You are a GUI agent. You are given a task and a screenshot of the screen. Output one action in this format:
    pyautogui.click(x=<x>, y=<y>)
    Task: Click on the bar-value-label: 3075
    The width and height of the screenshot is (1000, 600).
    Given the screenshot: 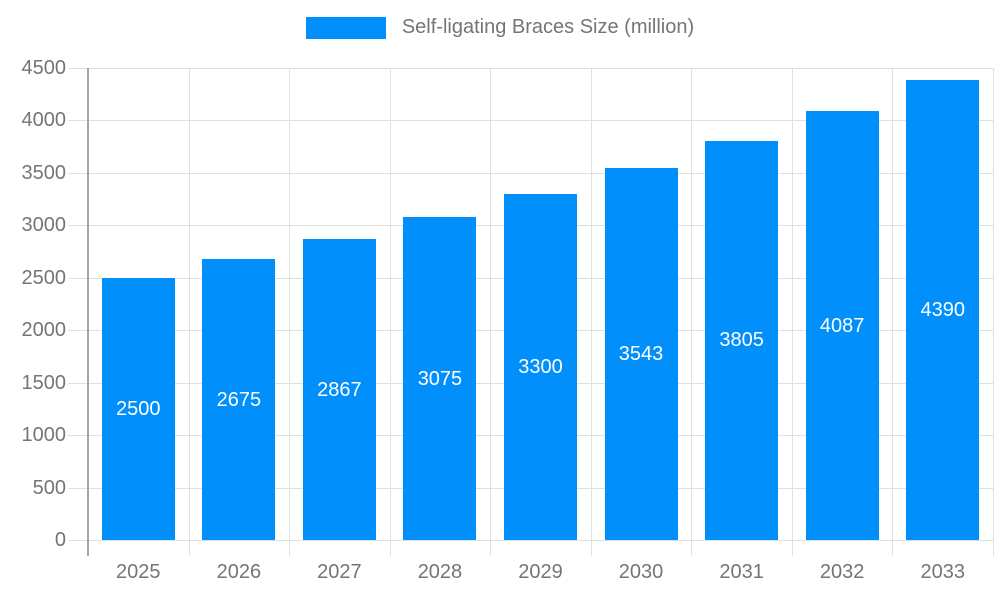 What is the action you would take?
    pyautogui.click(x=440, y=378)
    